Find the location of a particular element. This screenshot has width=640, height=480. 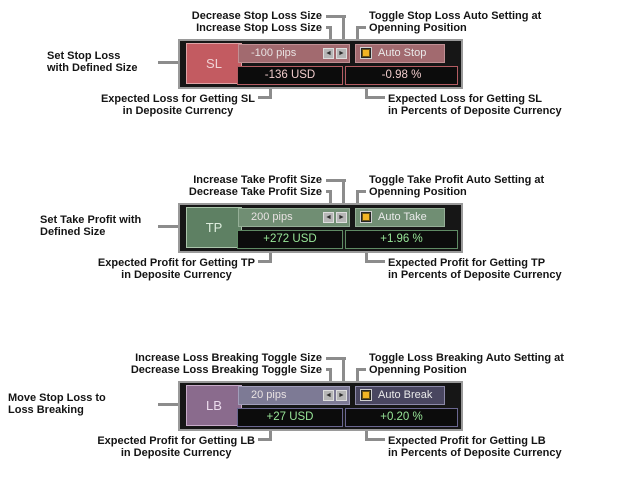

decrease-loss-breaking-size-label: Decrease Loss Breaking Toggle Size is located at coordinates (226, 370).